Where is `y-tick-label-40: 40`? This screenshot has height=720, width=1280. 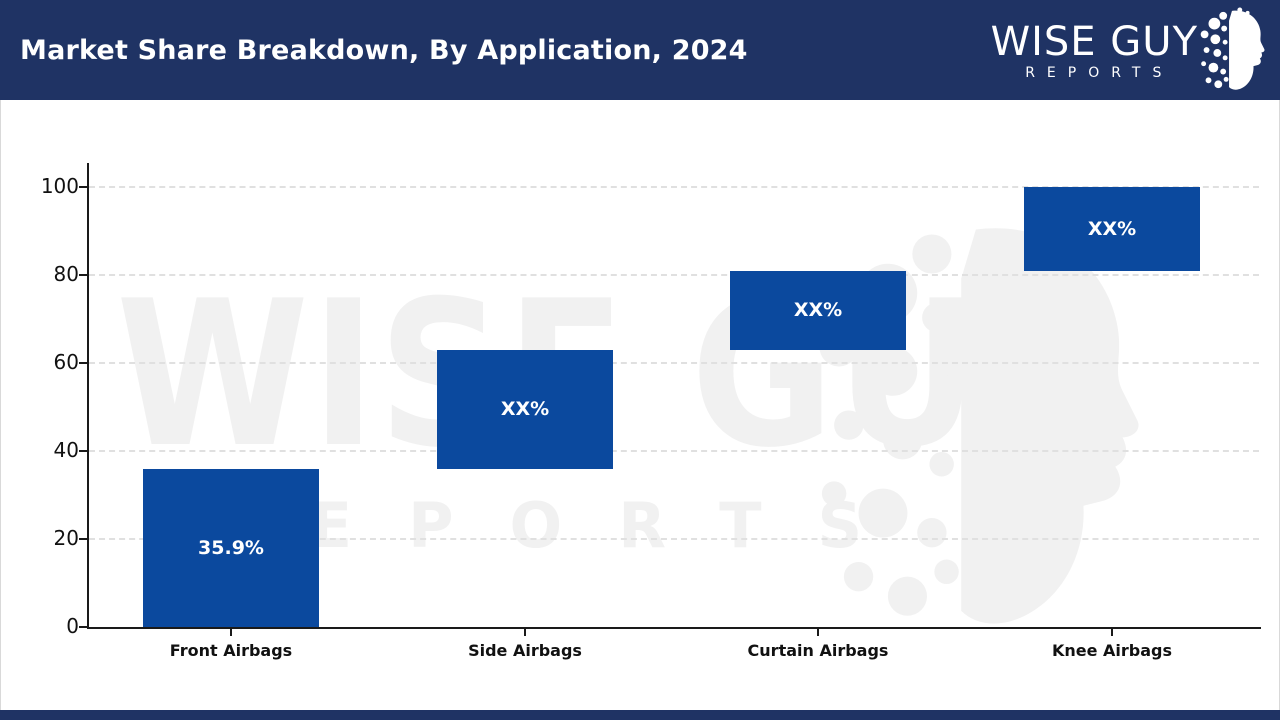 y-tick-label-40: 40 is located at coordinates (66, 450).